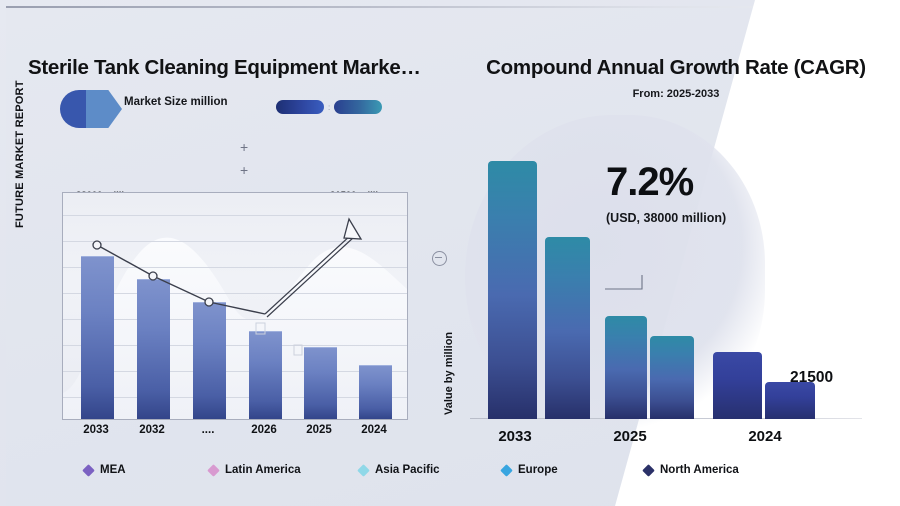 This screenshot has height=506, width=900. What do you see at coordinates (407, 470) in the screenshot?
I see `legend-label: Asia Pacific` at bounding box center [407, 470].